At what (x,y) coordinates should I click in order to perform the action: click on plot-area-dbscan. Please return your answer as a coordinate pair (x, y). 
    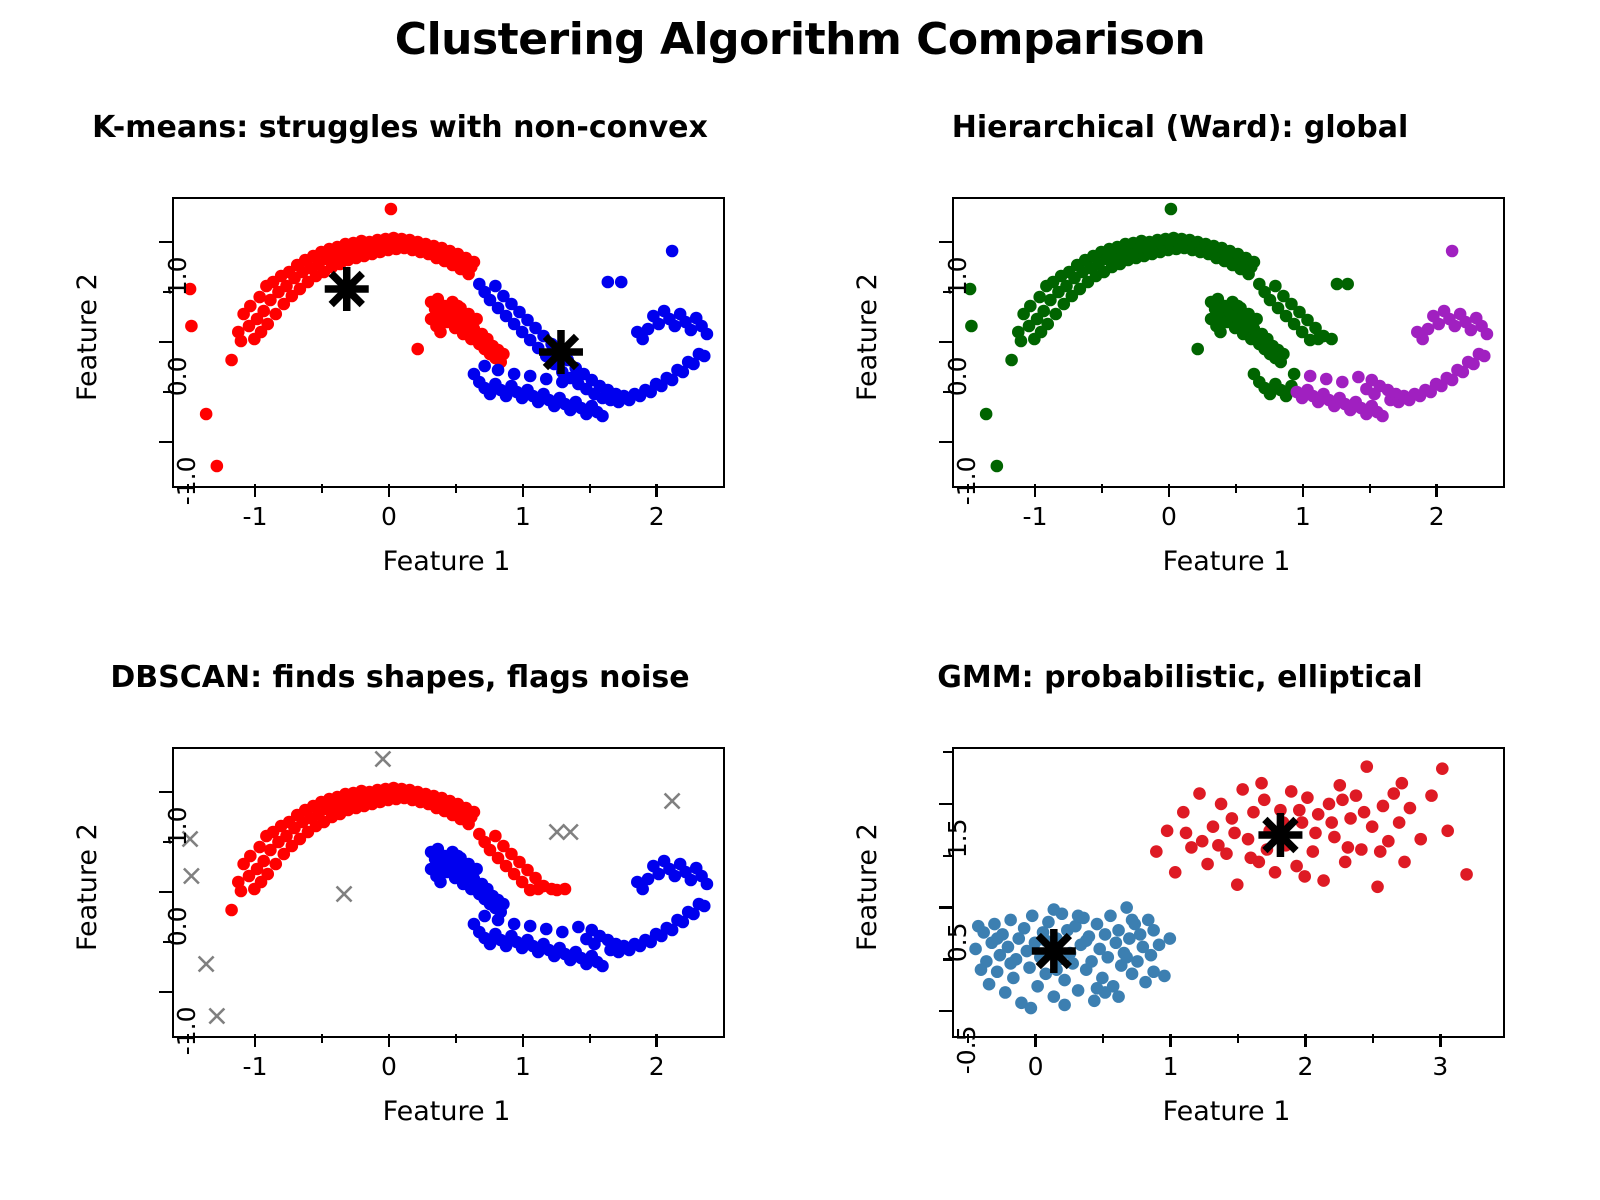
    Looking at the image, I should click on (448, 892).